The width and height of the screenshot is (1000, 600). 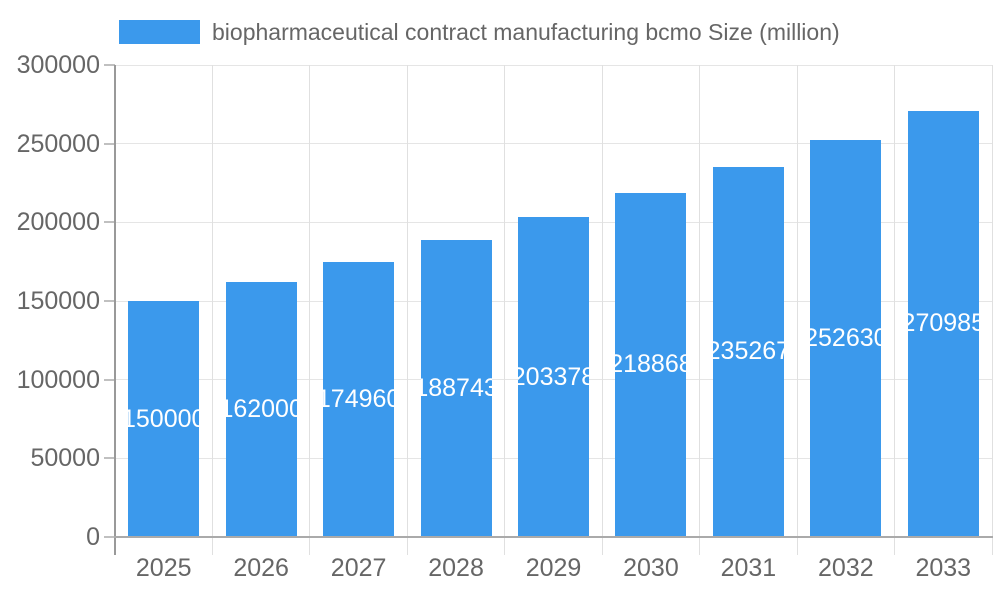 I want to click on bar: 150000, so click(x=164, y=419).